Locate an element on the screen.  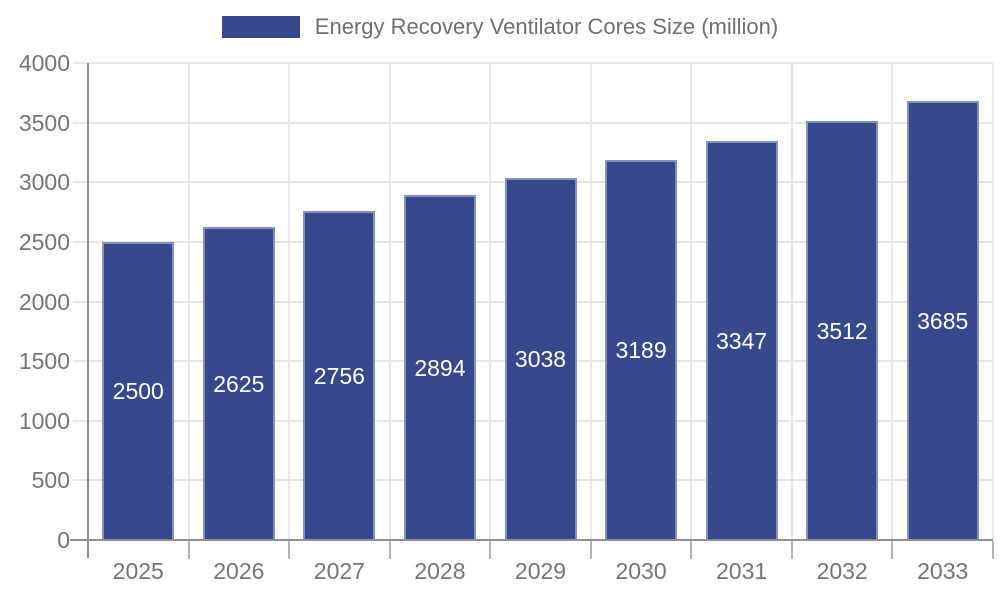
bar: 3189 is located at coordinates (641, 349).